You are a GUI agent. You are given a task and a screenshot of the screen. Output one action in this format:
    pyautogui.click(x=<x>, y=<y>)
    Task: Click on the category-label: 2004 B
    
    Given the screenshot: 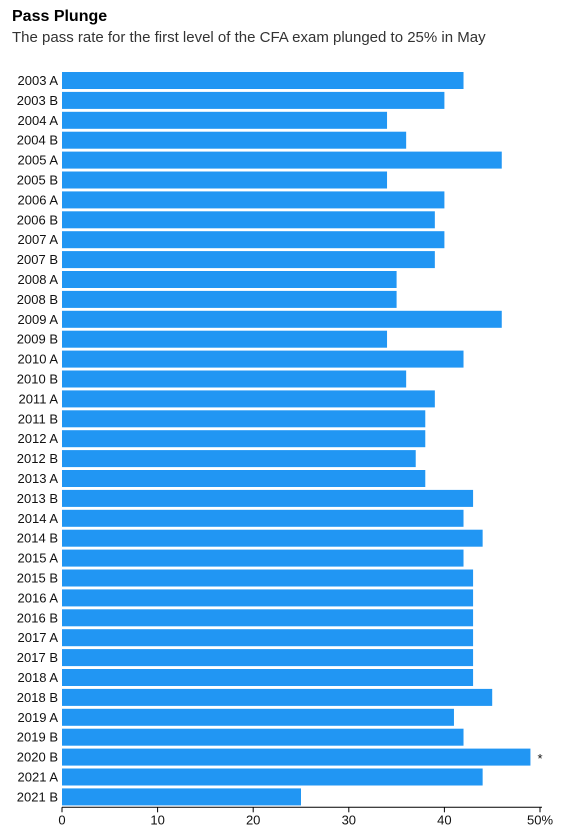 What is the action you would take?
    pyautogui.click(x=37, y=140)
    